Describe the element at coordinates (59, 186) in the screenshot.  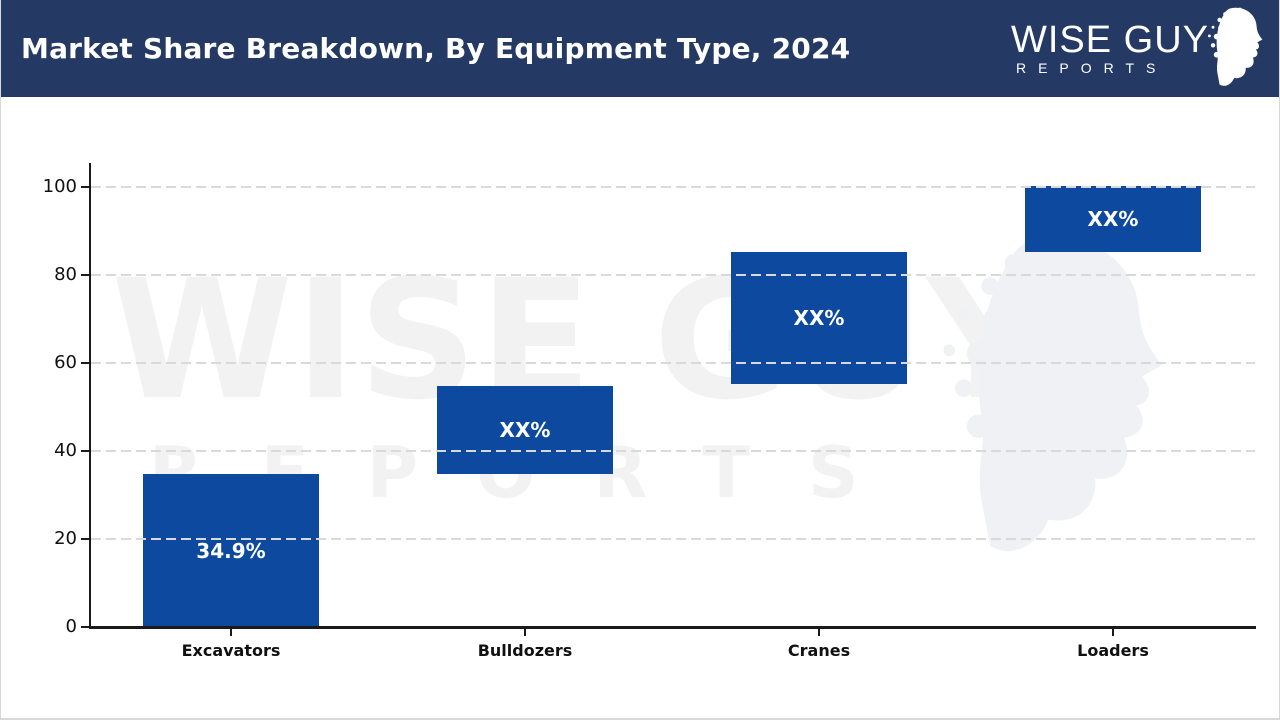
I see `y-tick-label-100: 100` at that location.